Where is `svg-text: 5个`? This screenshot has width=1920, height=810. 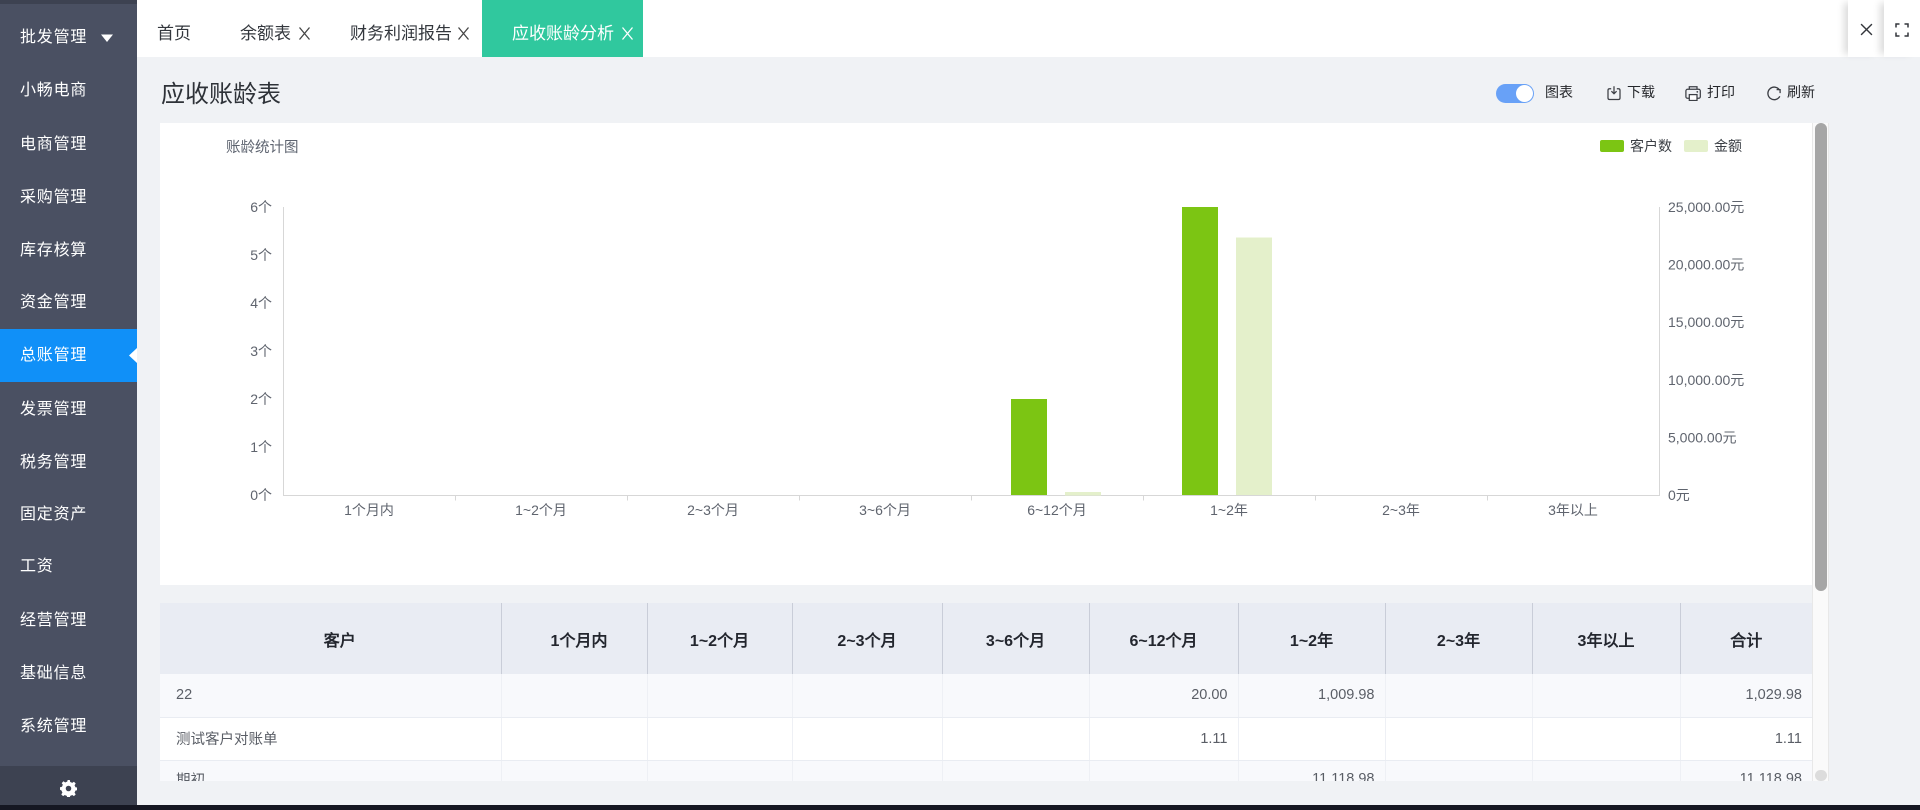 svg-text: 5个 is located at coordinates (261, 255).